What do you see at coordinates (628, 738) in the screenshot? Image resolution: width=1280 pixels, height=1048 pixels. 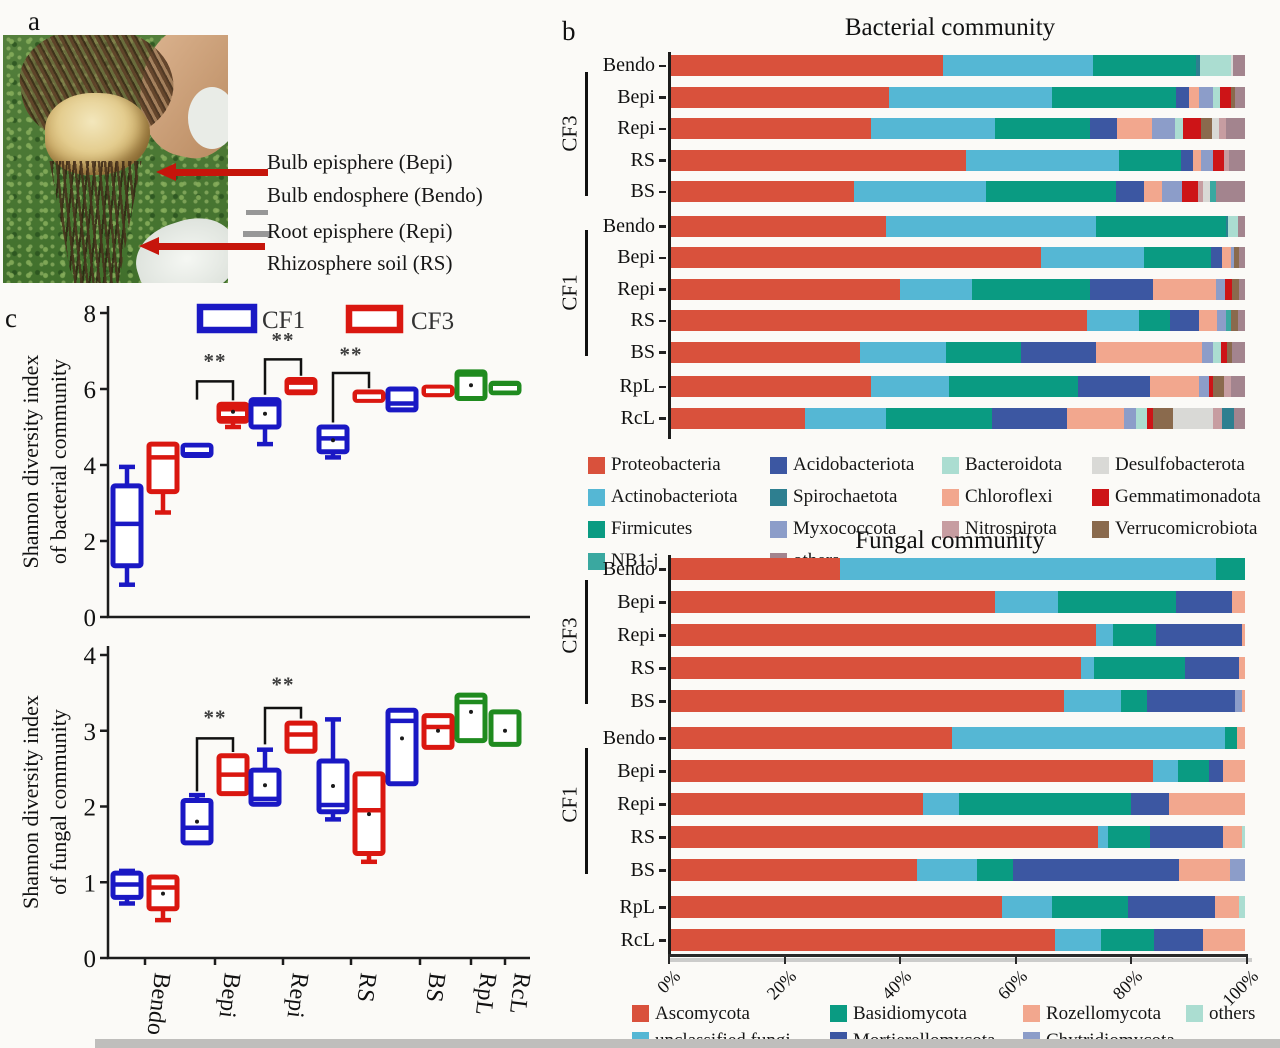 I see `bar-category-label: Bendo` at bounding box center [628, 738].